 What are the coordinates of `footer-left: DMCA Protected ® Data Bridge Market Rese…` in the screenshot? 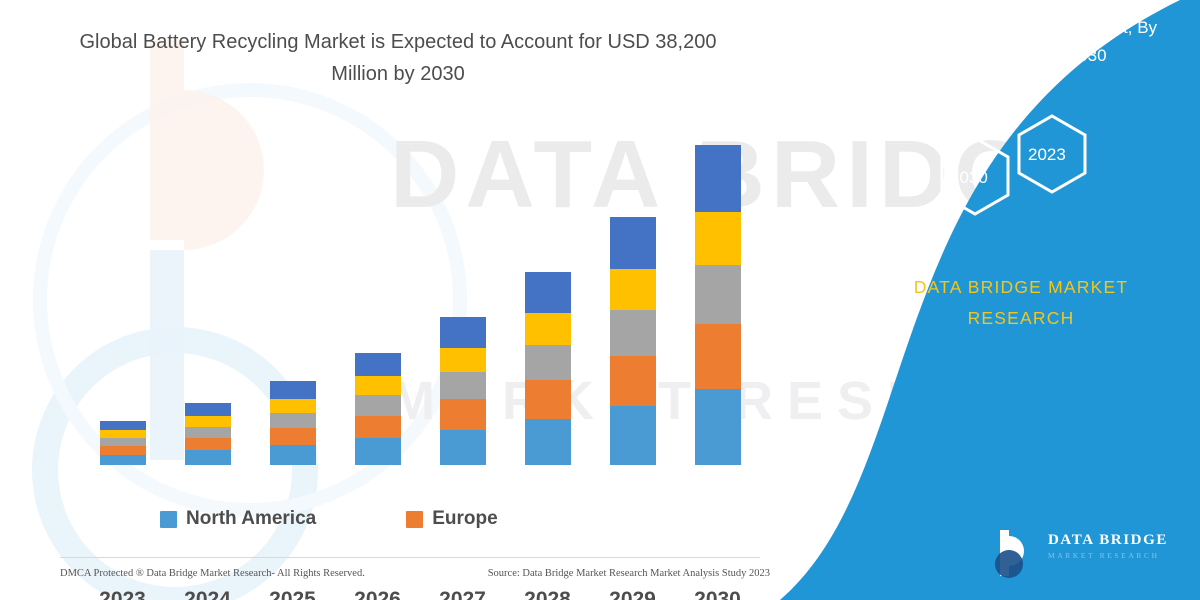 It's located at (212, 573).